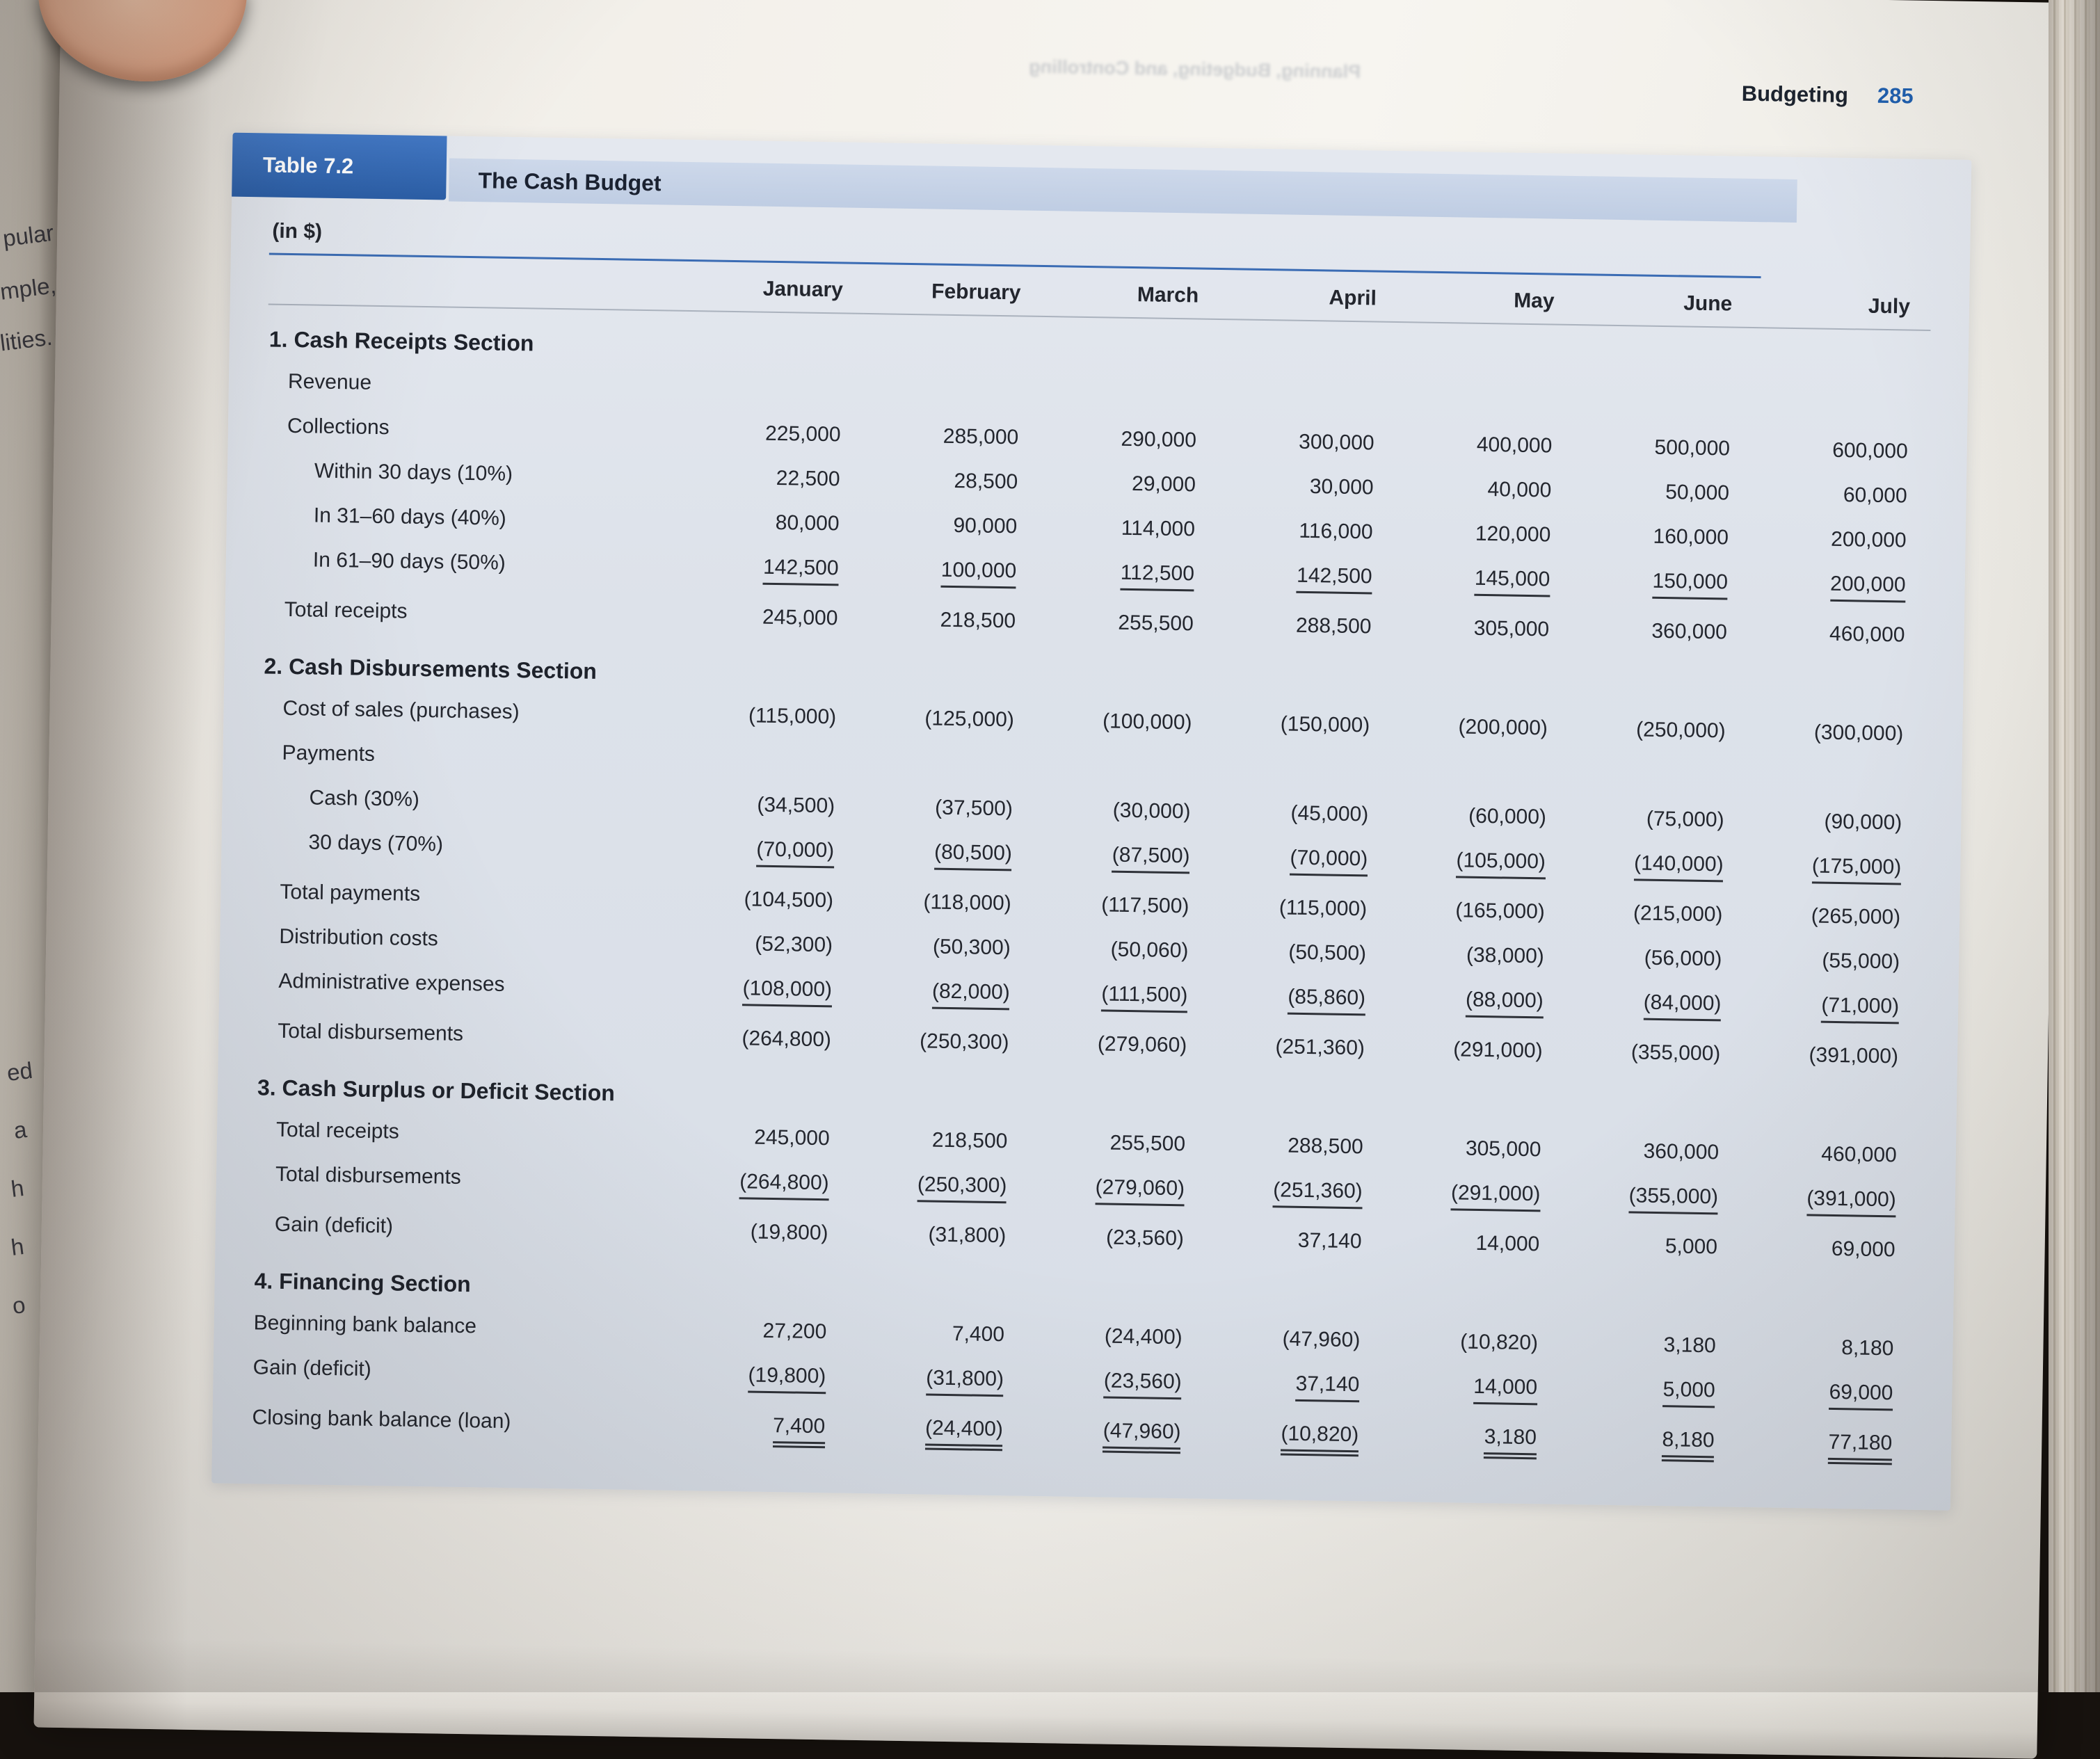 The height and width of the screenshot is (1759, 2100). Describe the element at coordinates (1308, 298) in the screenshot. I see `column-header: April` at that location.